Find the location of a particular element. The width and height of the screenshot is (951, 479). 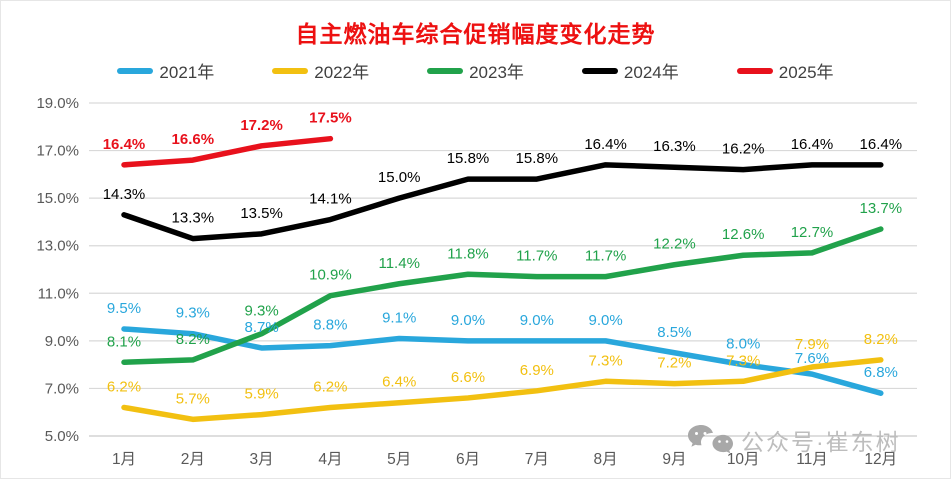

data-label-2023年: 8.2% is located at coordinates (193, 339).